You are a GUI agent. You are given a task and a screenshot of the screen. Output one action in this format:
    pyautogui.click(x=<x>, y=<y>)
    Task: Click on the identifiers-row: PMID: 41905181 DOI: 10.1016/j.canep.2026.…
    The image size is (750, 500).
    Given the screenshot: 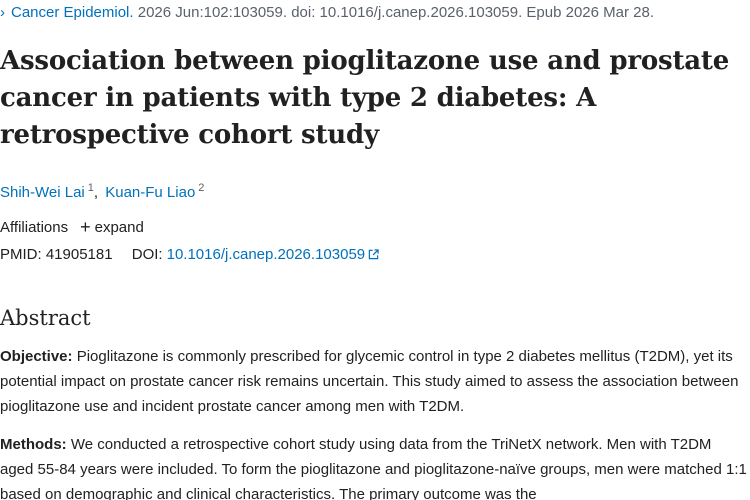 What is the action you would take?
    pyautogui.click(x=189, y=255)
    